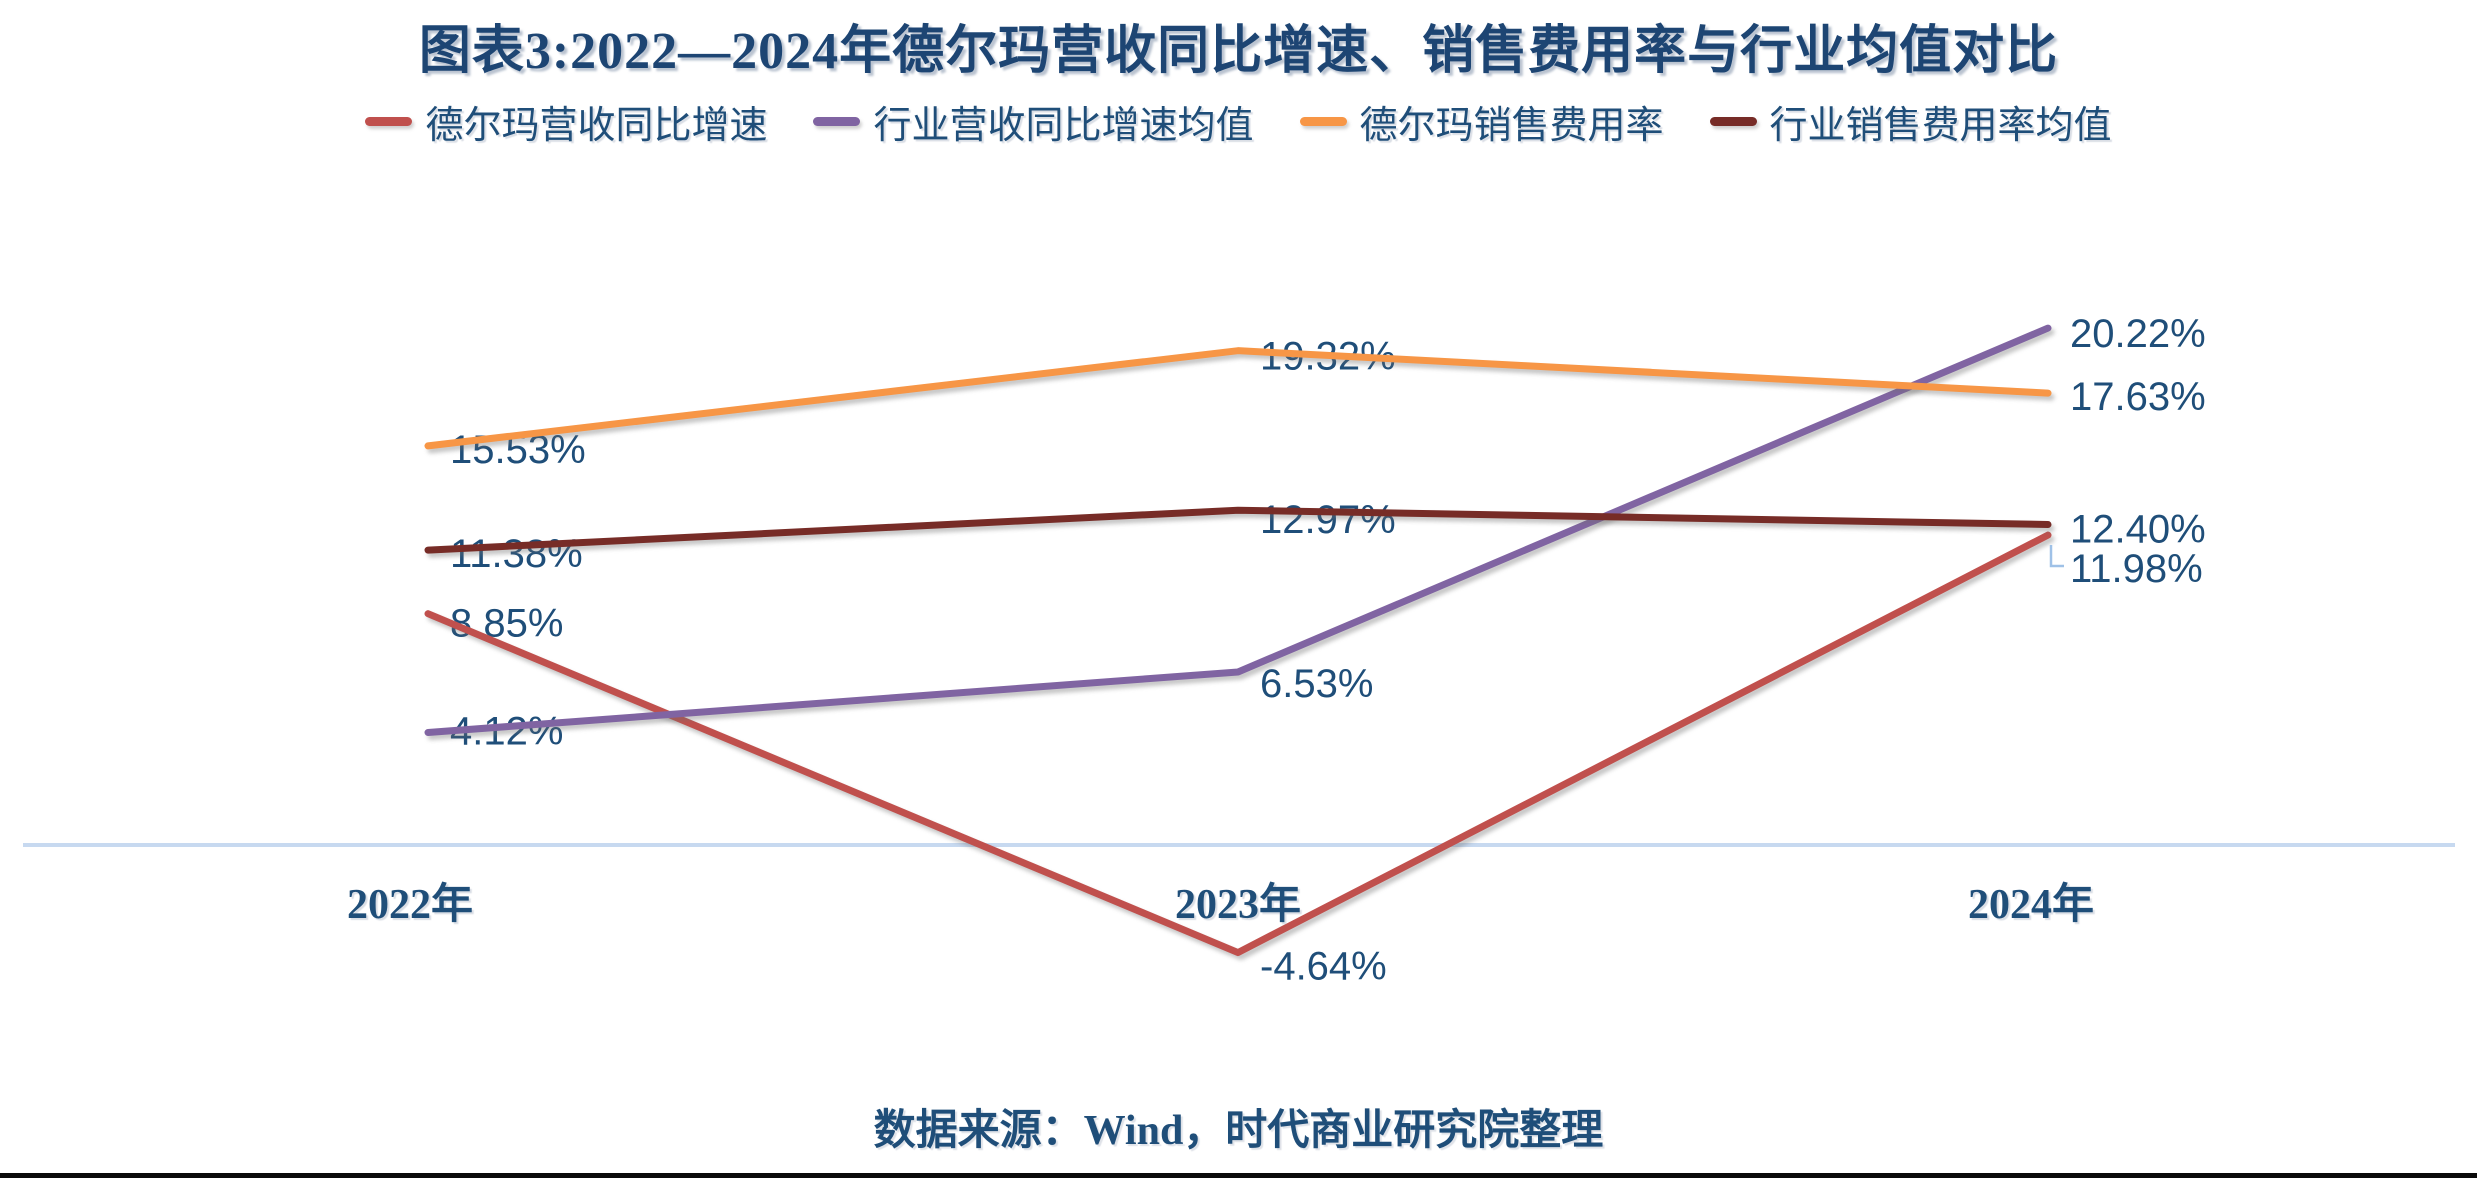 The image size is (2477, 1180). I want to click on legend-item-industry-expense-ratio: 行业销售费用率均值, so click(1910, 121).